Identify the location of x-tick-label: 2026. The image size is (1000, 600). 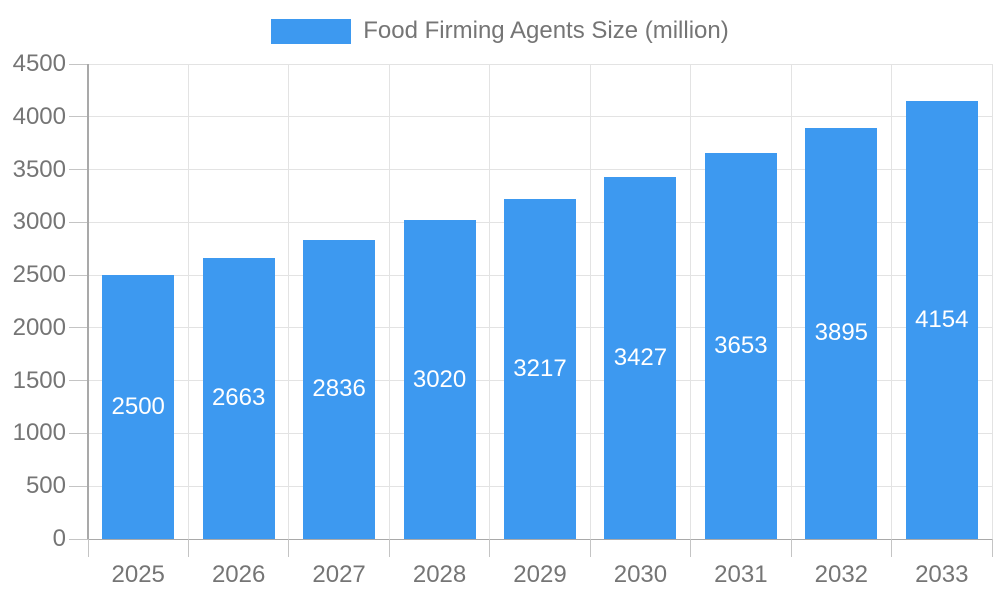
(238, 574).